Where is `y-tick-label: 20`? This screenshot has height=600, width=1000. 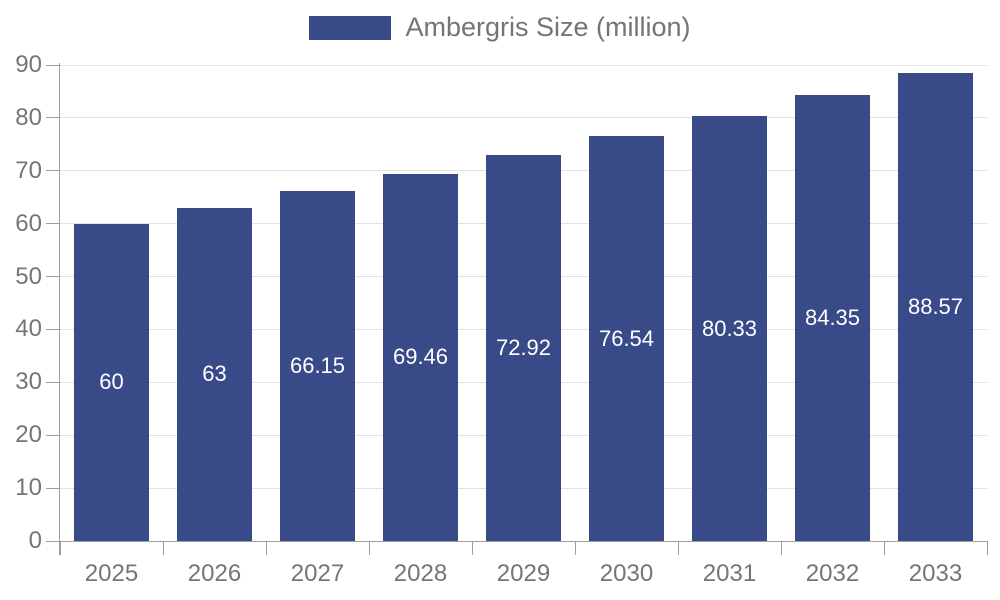 y-tick-label: 20 is located at coordinates (28, 435).